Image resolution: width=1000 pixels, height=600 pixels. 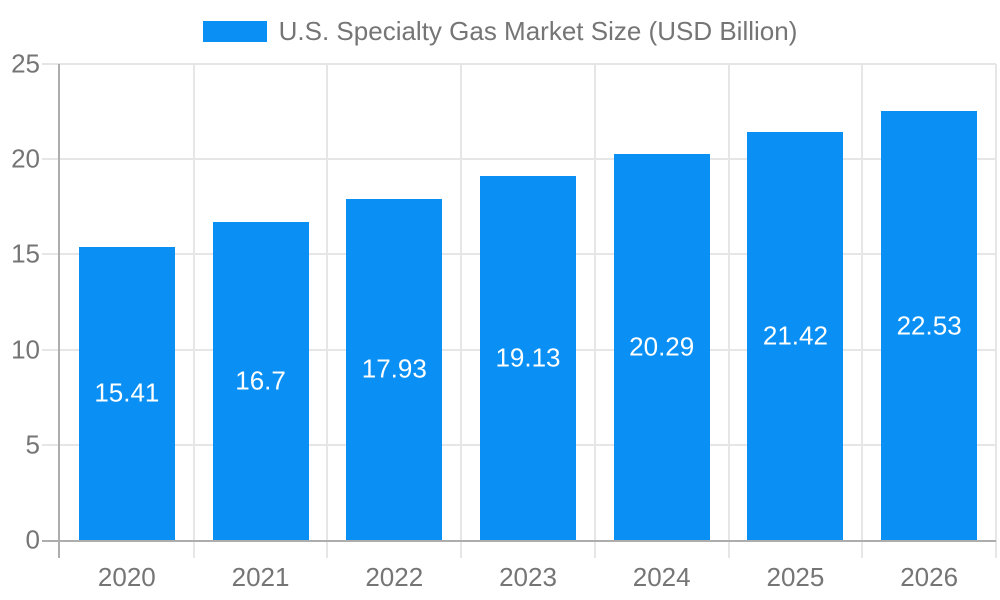 I want to click on bar-2020, so click(x=126, y=393).